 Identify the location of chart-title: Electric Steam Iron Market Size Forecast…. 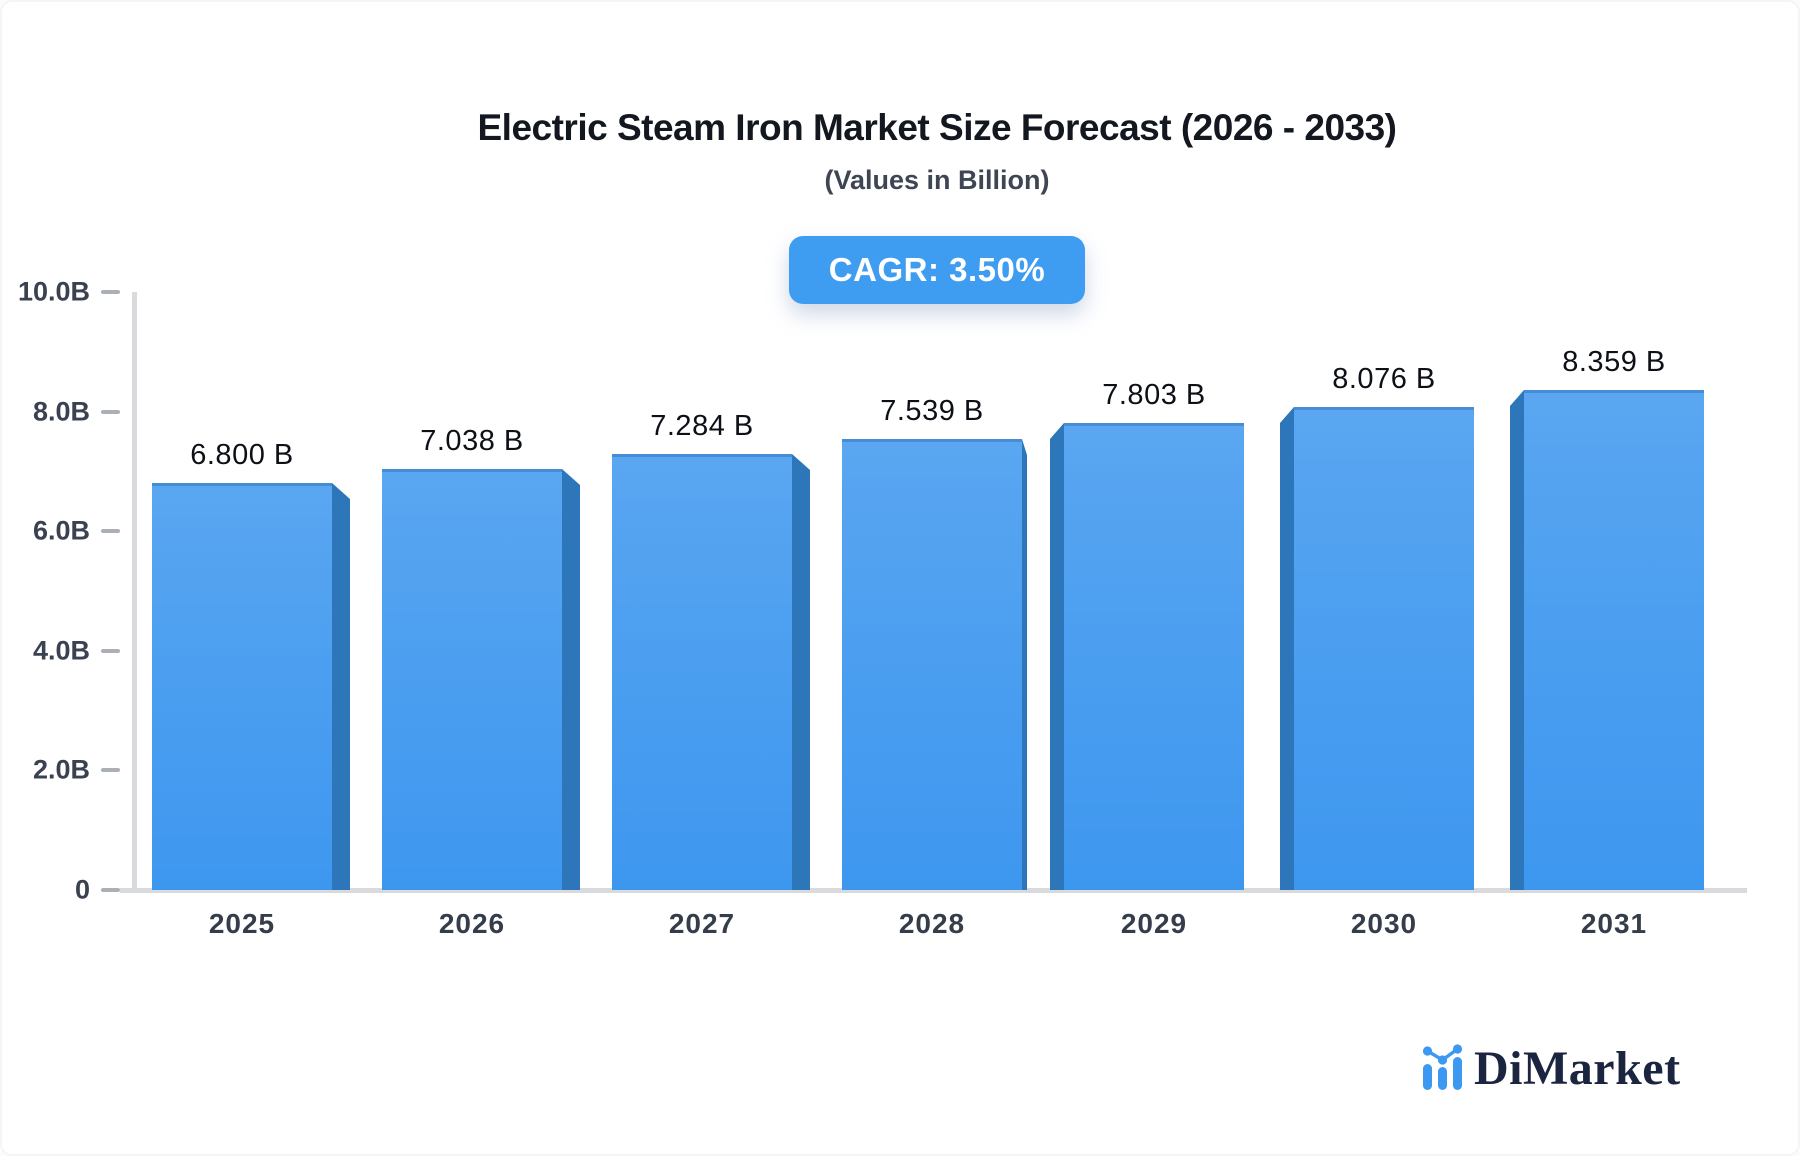
(937, 127).